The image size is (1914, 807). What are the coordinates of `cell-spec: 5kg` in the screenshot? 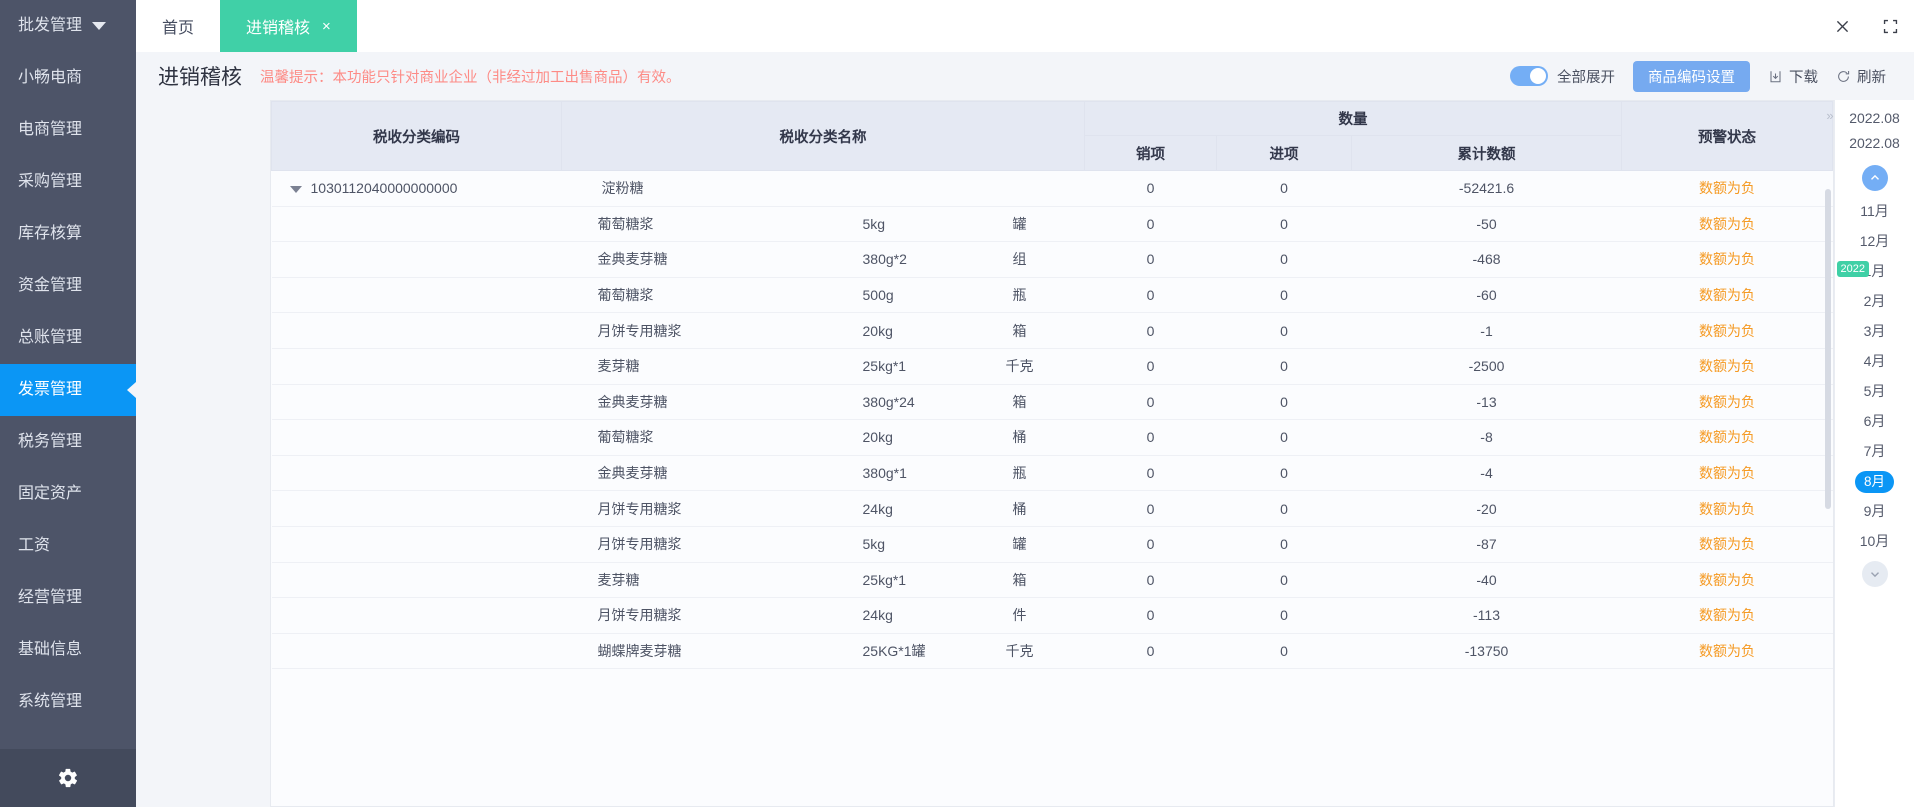 It's located at (890, 544).